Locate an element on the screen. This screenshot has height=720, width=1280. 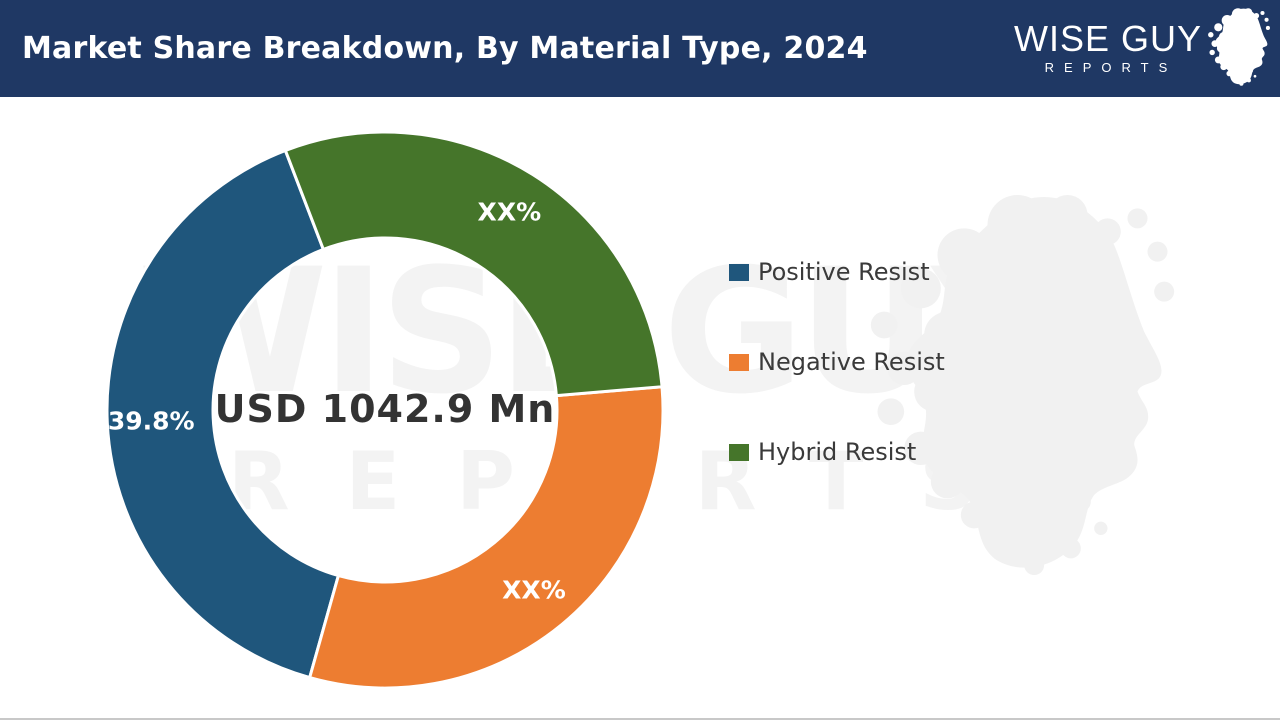
donut-segment-positive-resist is located at coordinates (223, 414).